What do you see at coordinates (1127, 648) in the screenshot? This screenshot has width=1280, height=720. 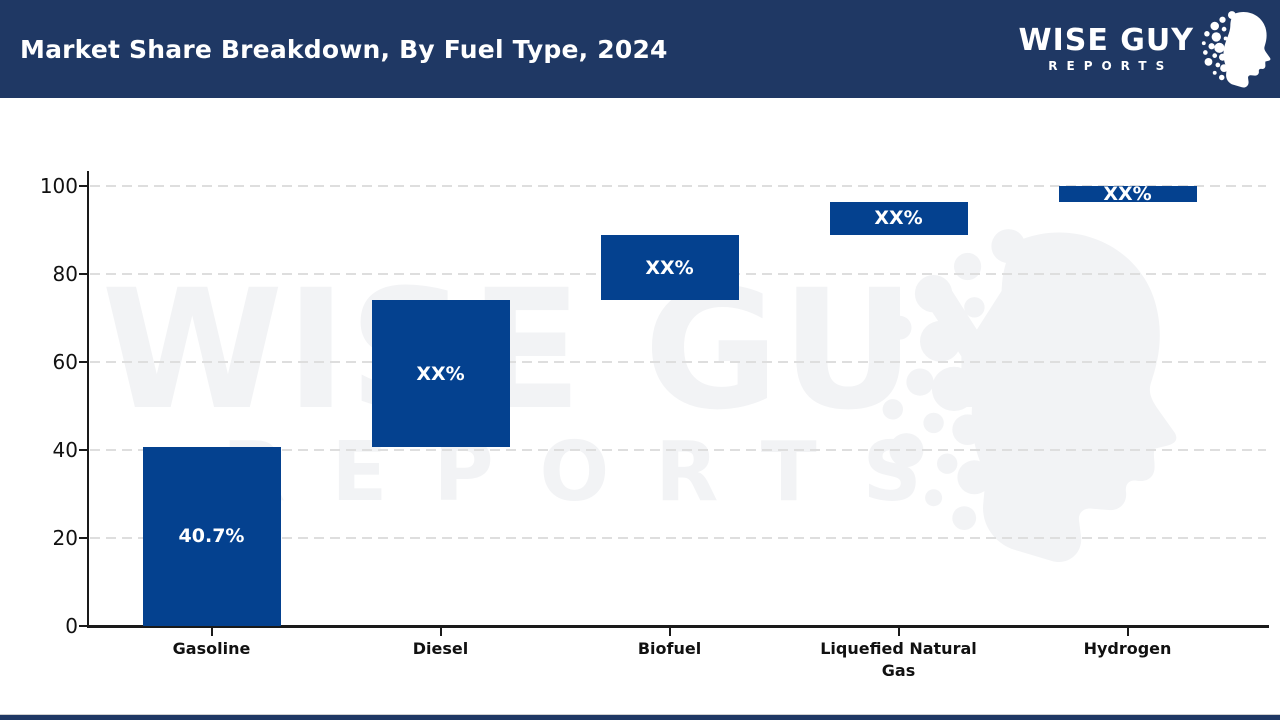 I see `x-category-label-hydrogen: Hydrogen` at bounding box center [1127, 648].